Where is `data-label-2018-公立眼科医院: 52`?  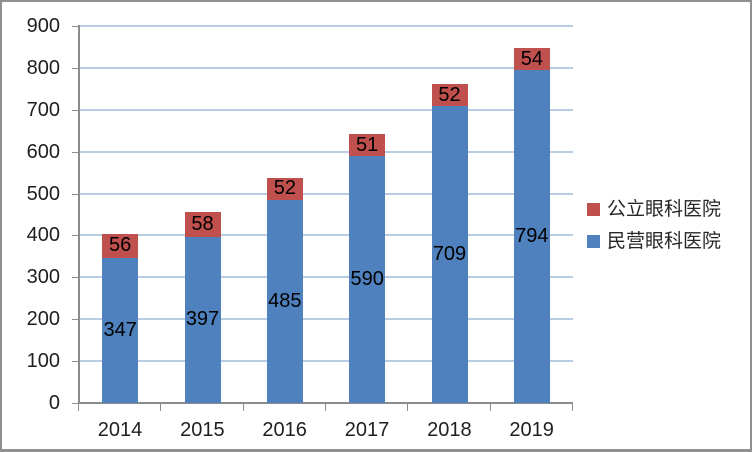 data-label-2018-公立眼科医院: 52 is located at coordinates (449, 94).